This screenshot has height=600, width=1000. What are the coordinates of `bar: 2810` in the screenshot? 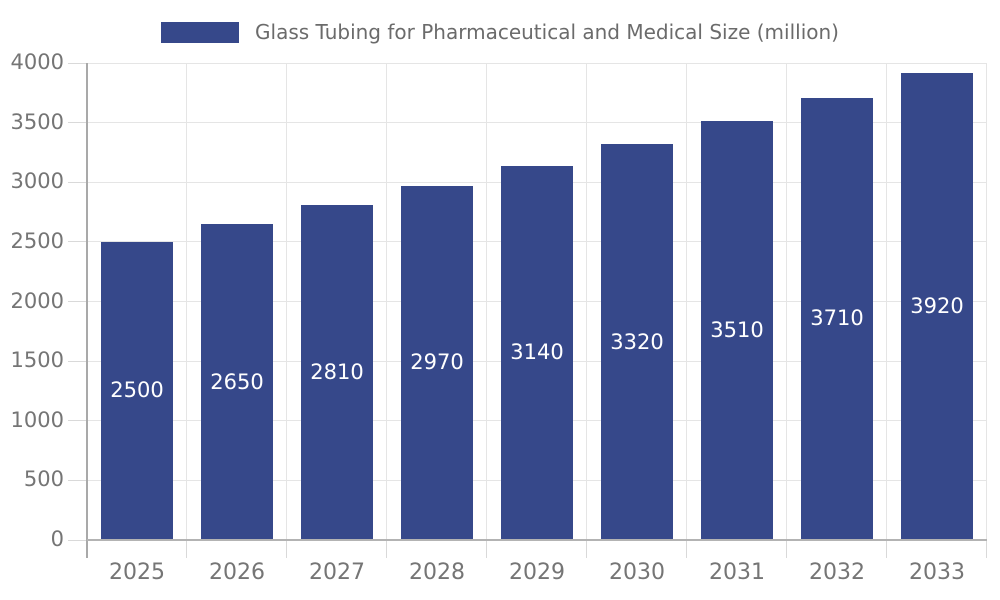 It's located at (337, 372).